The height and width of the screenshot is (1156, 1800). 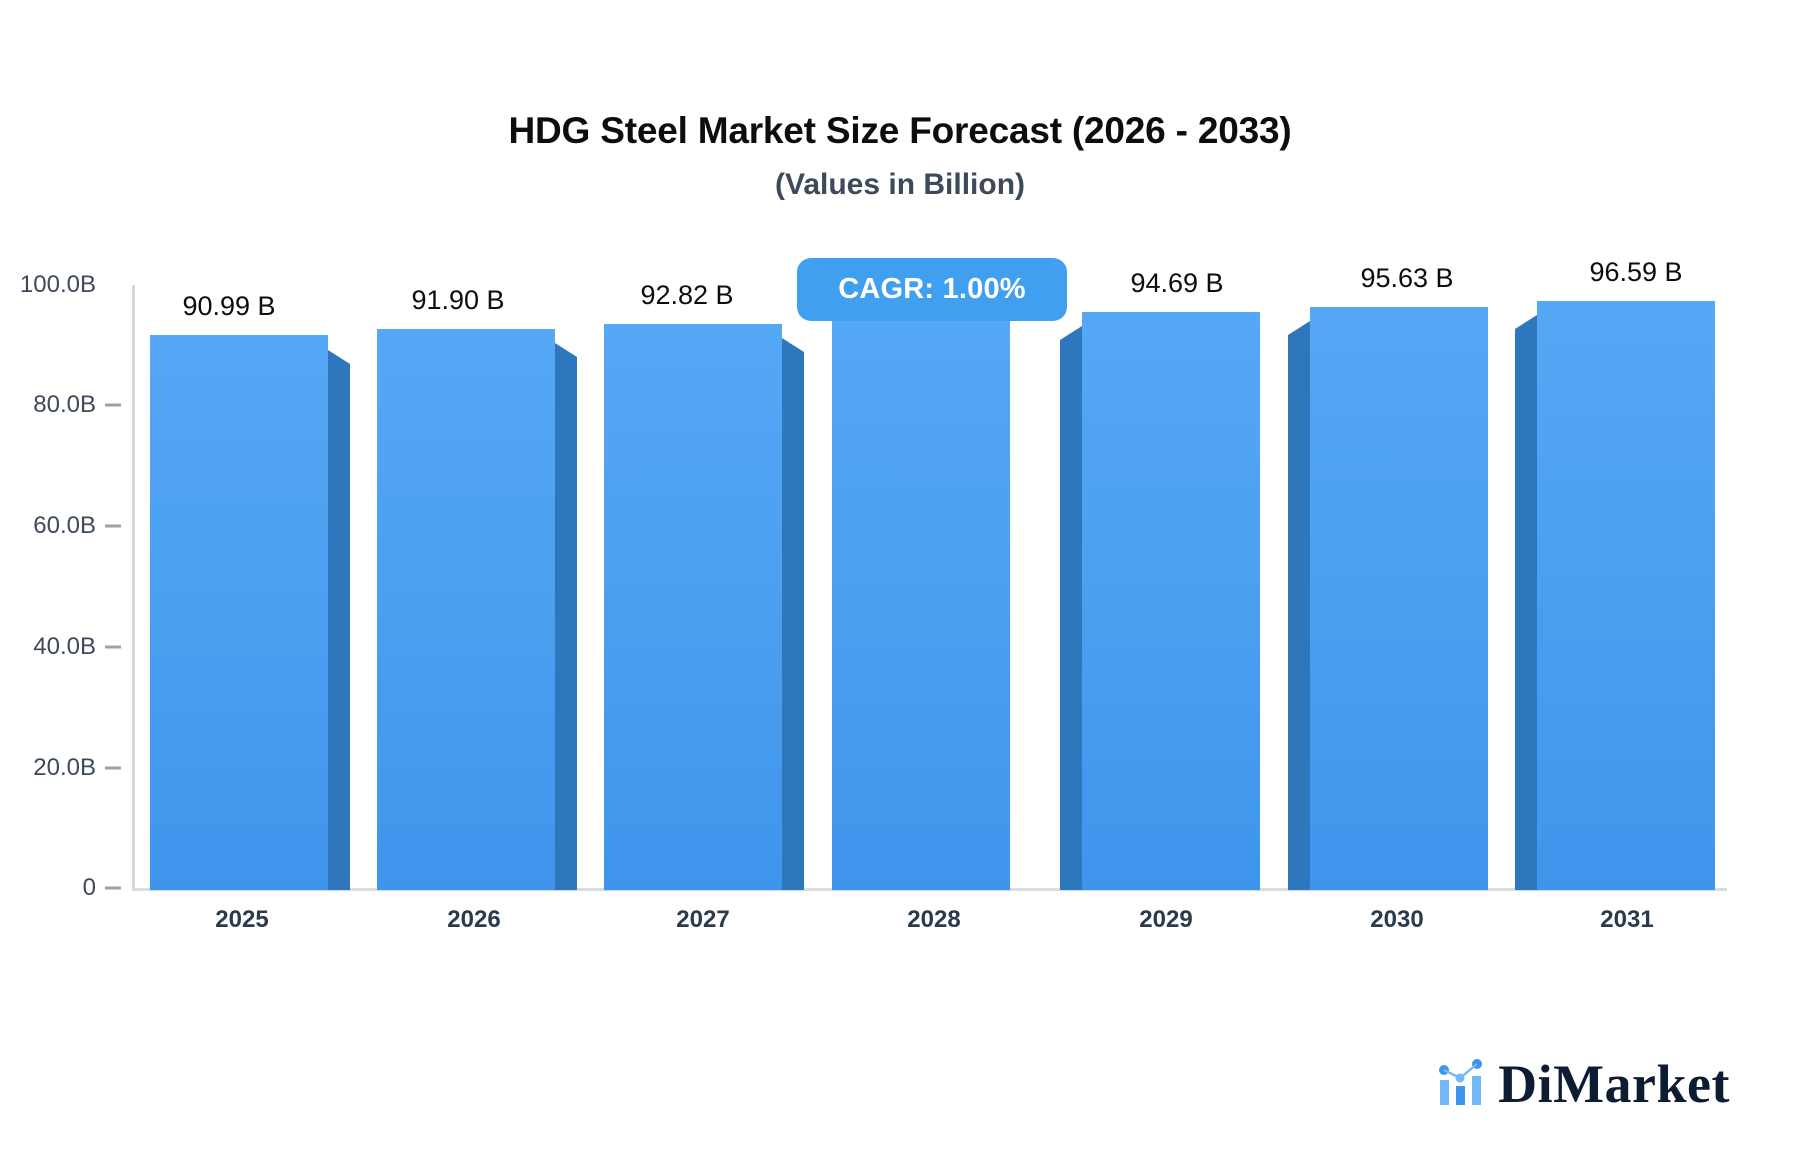 I want to click on bar-front-face-2025, so click(x=239, y=612).